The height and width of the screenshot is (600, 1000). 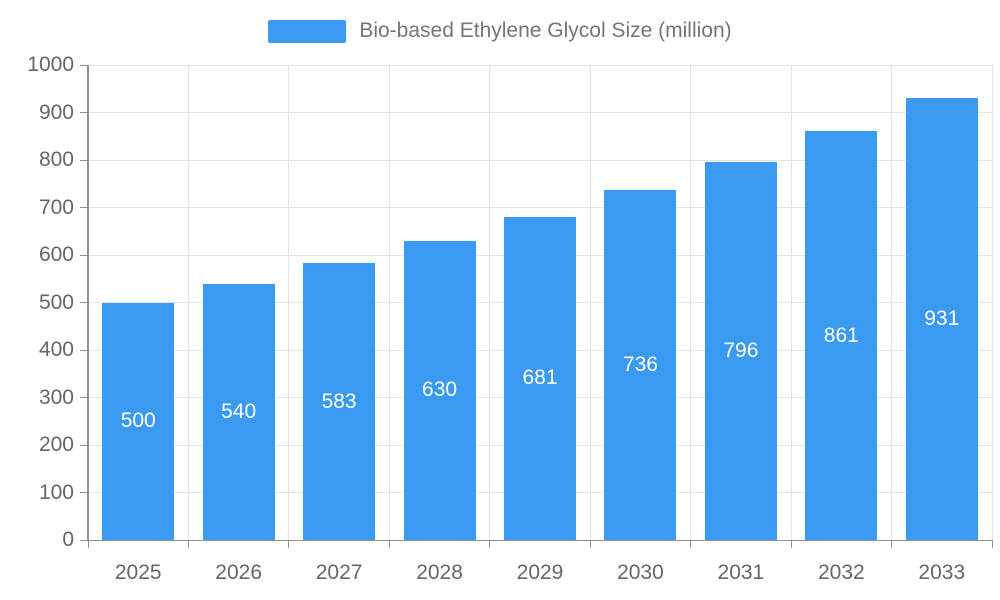 What do you see at coordinates (68, 539) in the screenshot?
I see `y-axis-label: 0` at bounding box center [68, 539].